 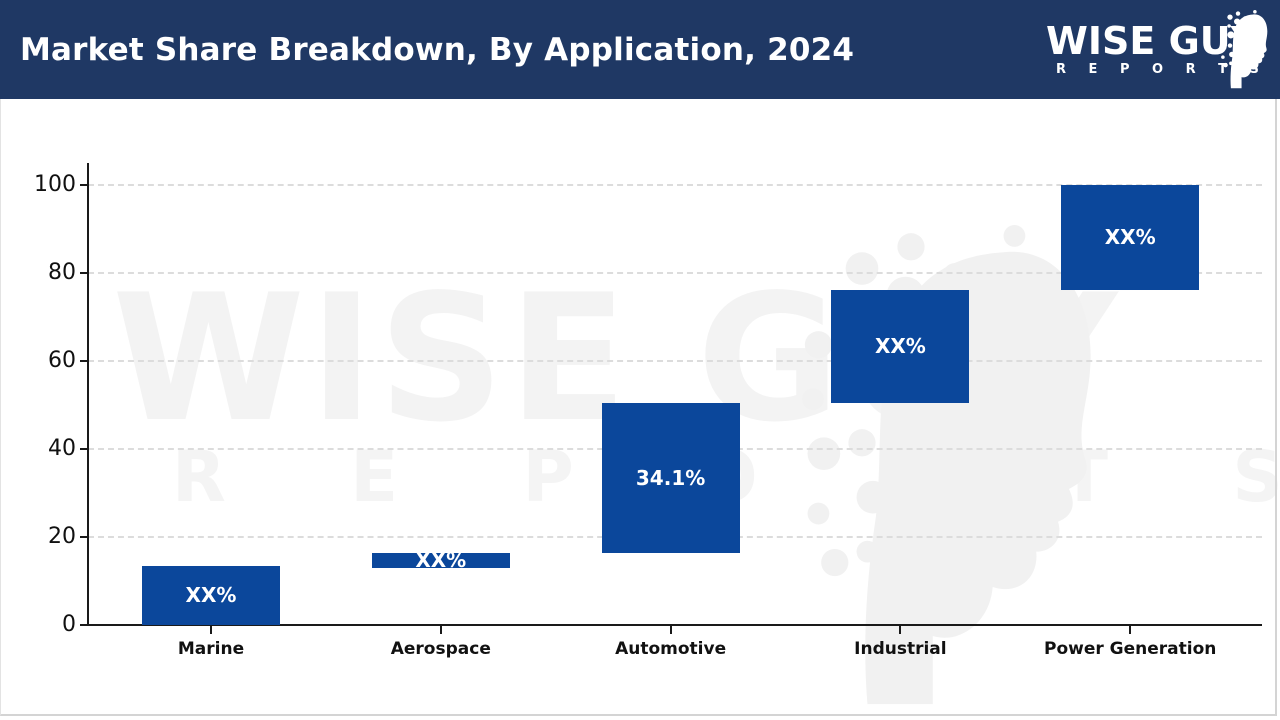 I want to click on waterfall-bar-segment: 34.1%, so click(x=670, y=477).